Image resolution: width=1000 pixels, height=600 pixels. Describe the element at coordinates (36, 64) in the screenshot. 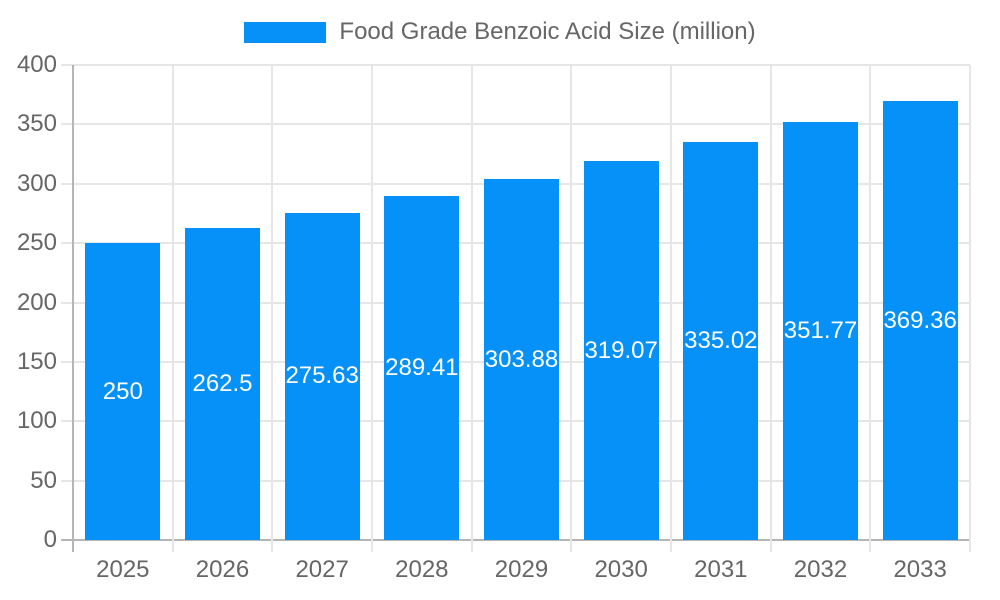

I see `y-tick-label: 400` at that location.